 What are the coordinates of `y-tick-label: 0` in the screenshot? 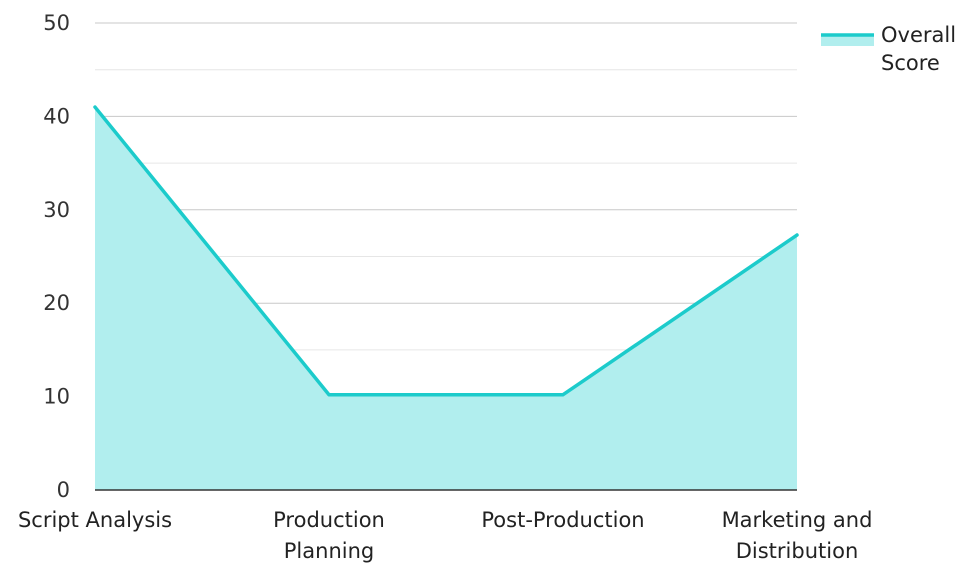 It's located at (63, 490).